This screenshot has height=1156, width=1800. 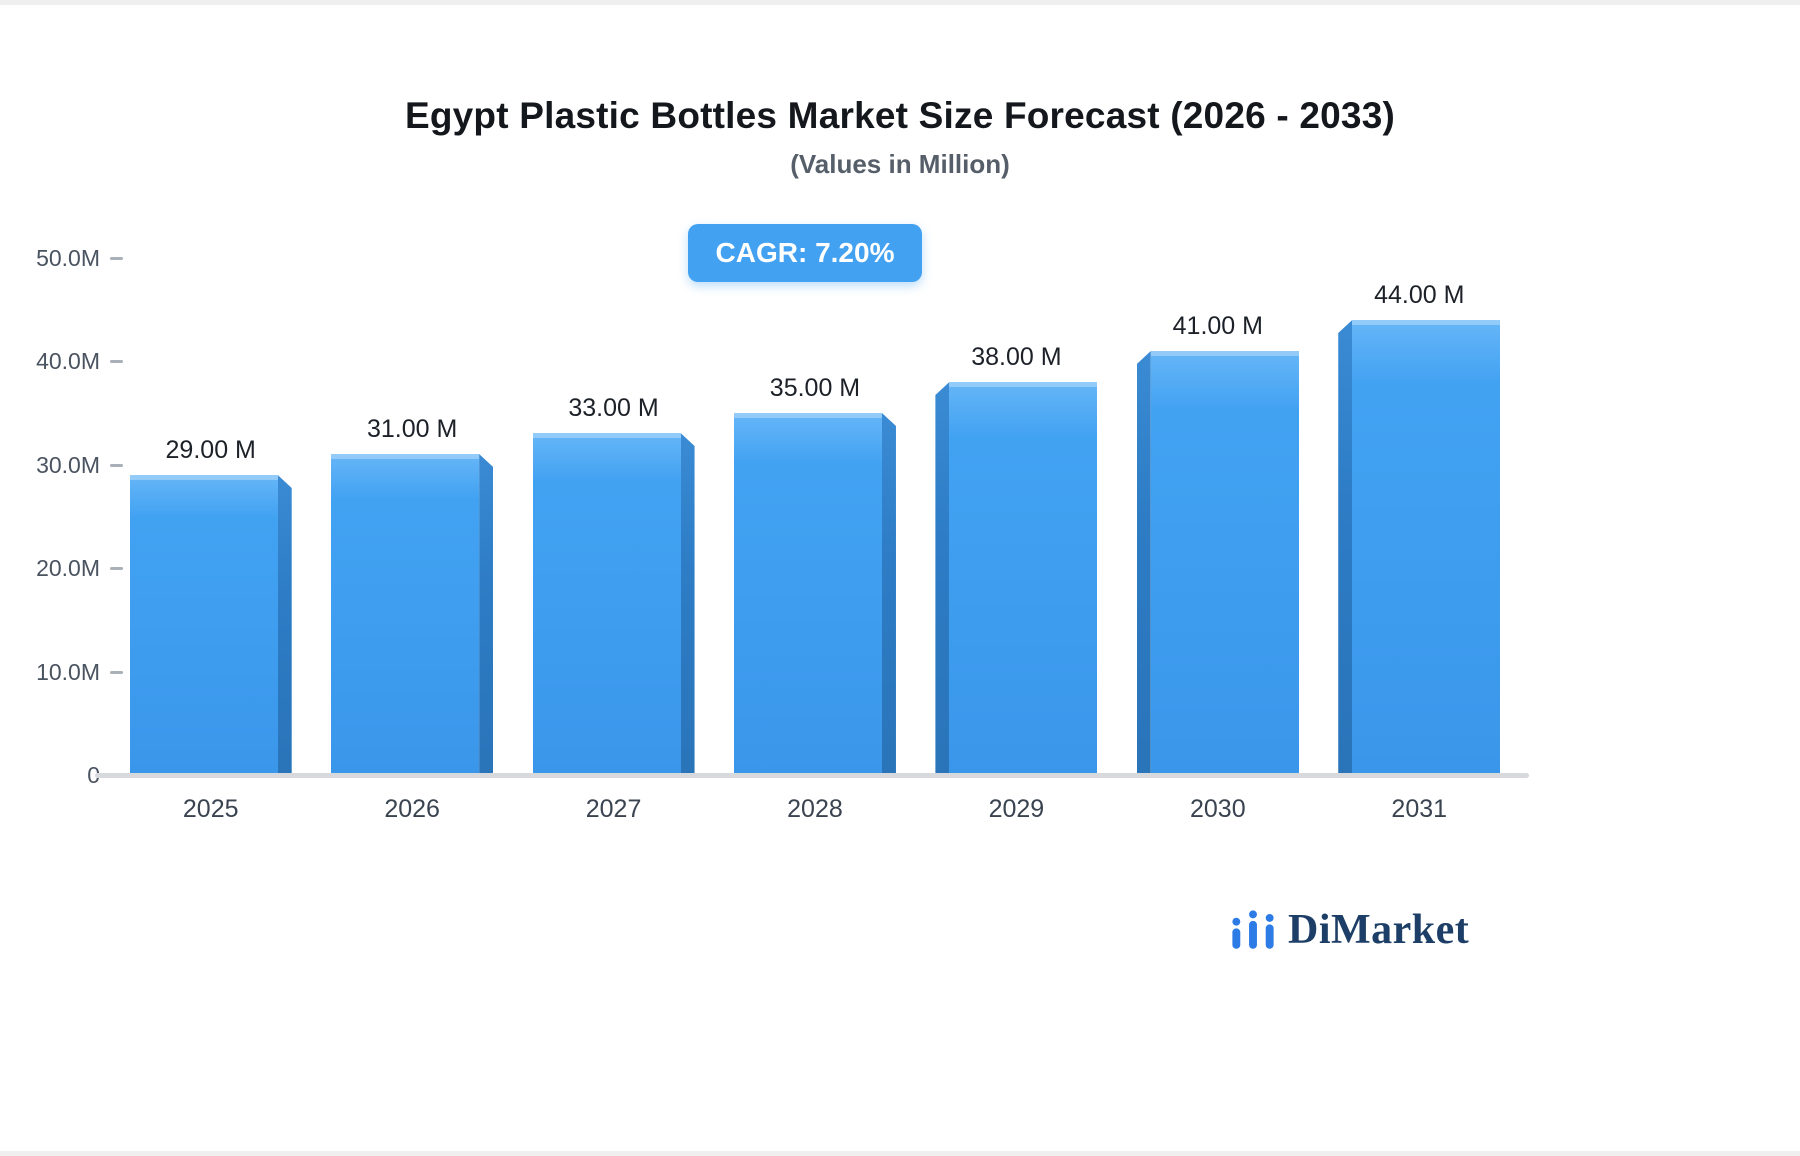 I want to click on x-axis-label-2028: 2028, so click(x=815, y=809).